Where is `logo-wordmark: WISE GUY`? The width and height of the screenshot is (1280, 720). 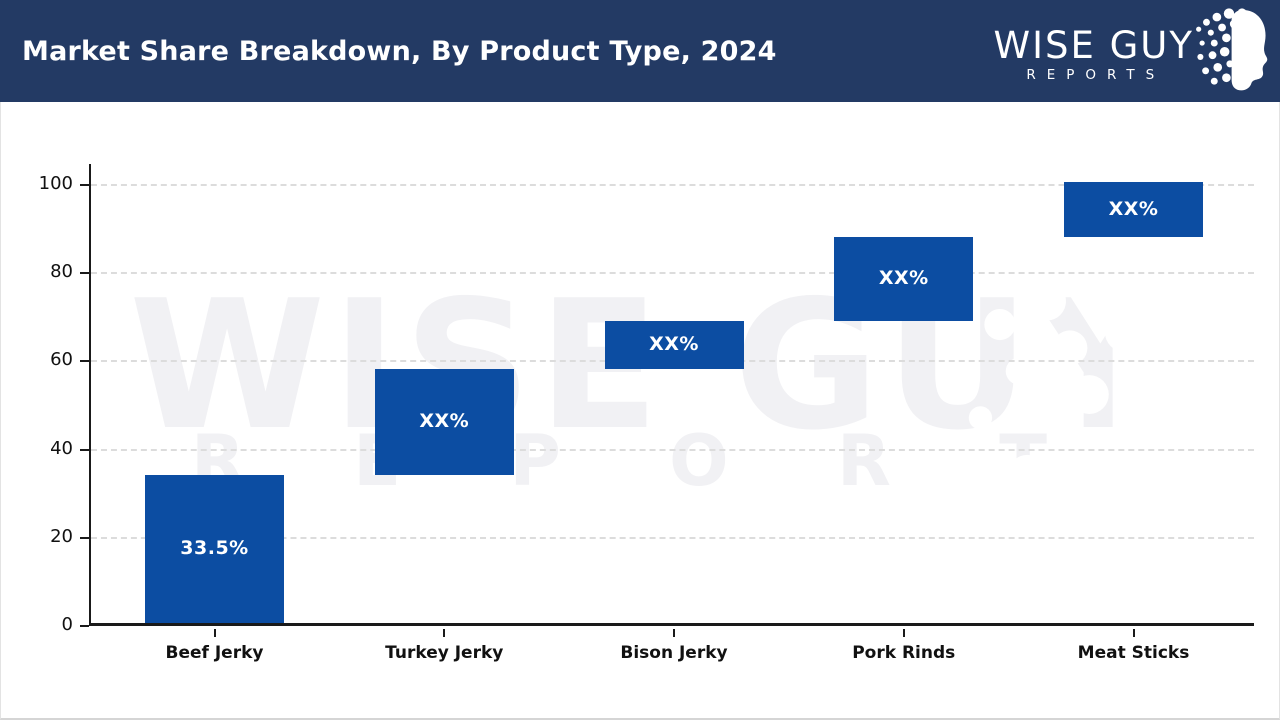 logo-wordmark: WISE GUY is located at coordinates (1093, 46).